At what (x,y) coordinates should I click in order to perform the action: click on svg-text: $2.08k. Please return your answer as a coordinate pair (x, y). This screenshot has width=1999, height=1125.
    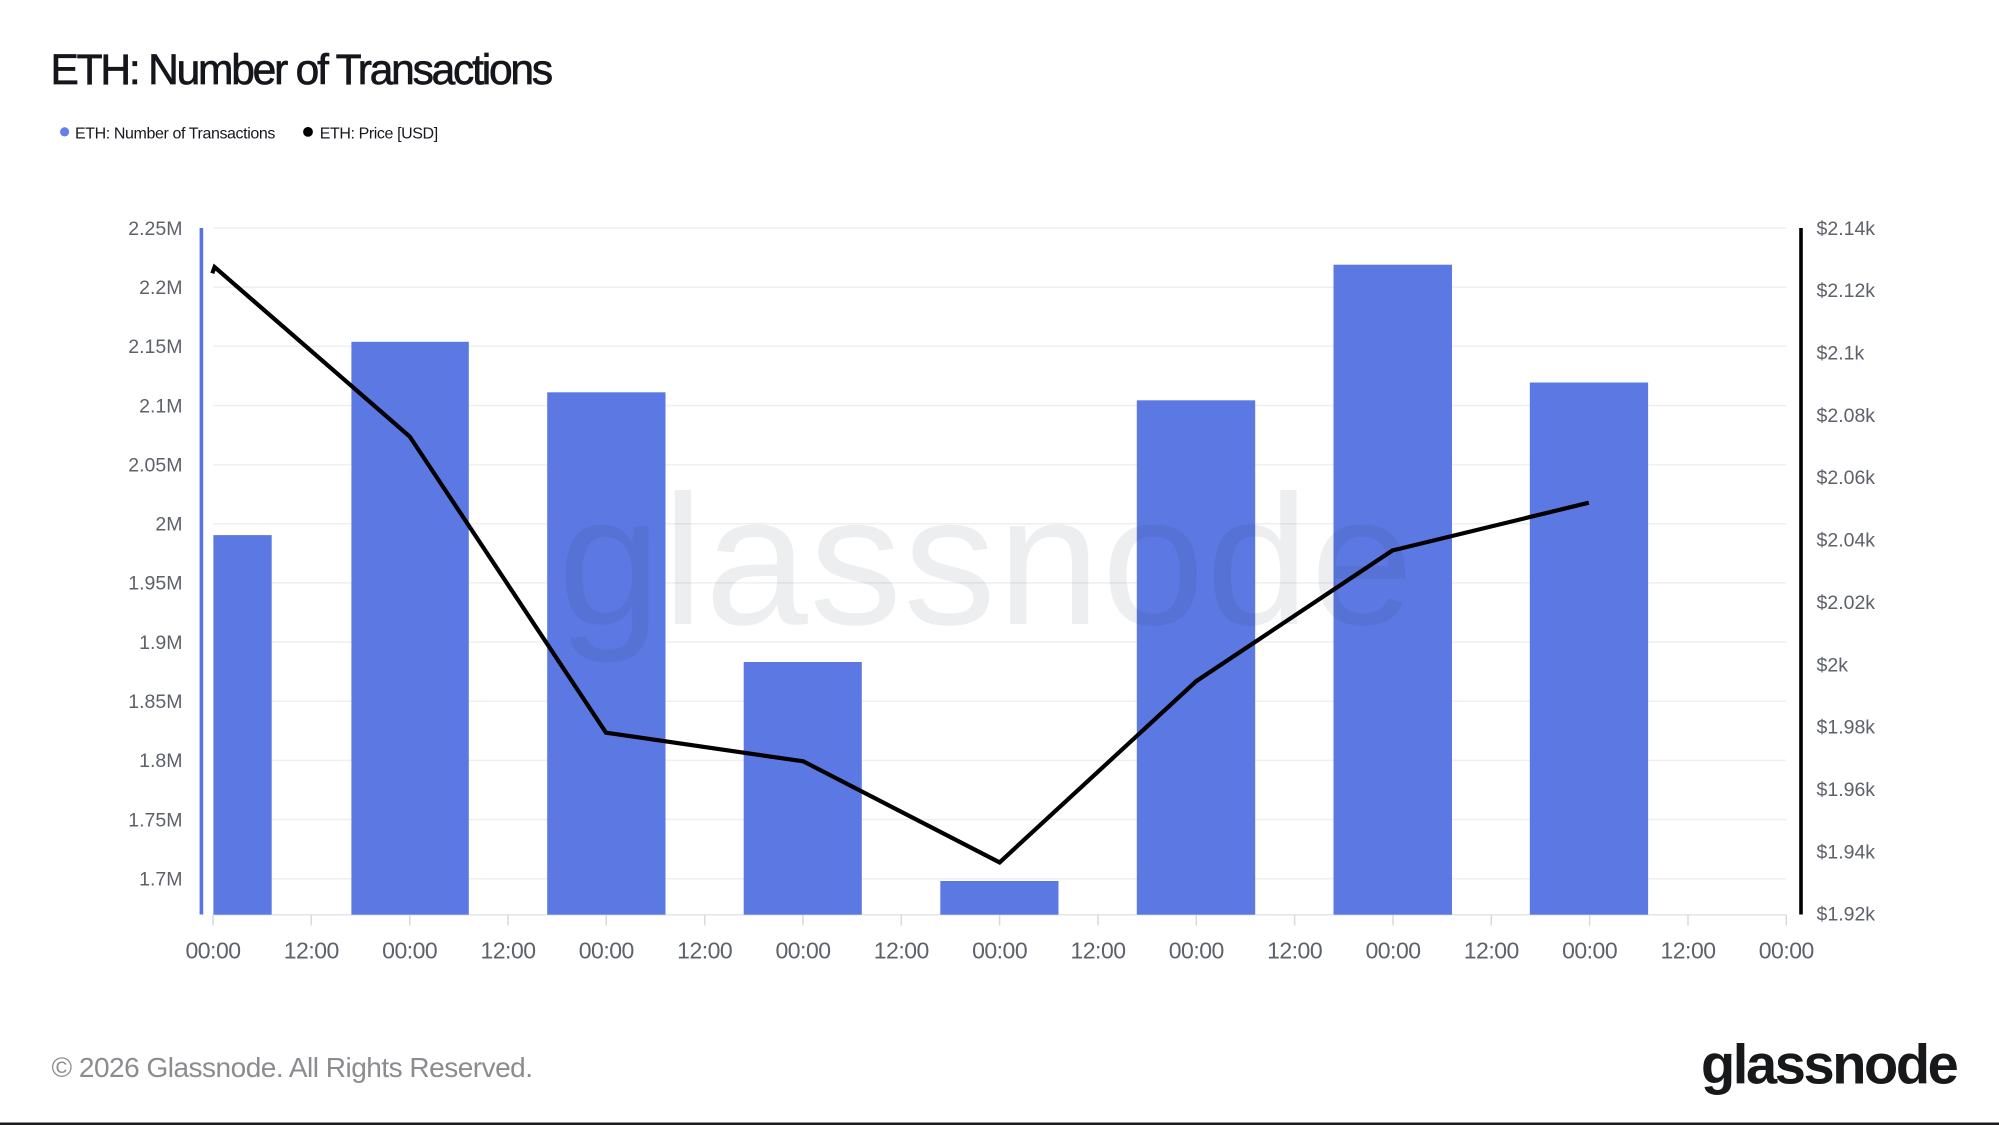
    Looking at the image, I should click on (1846, 416).